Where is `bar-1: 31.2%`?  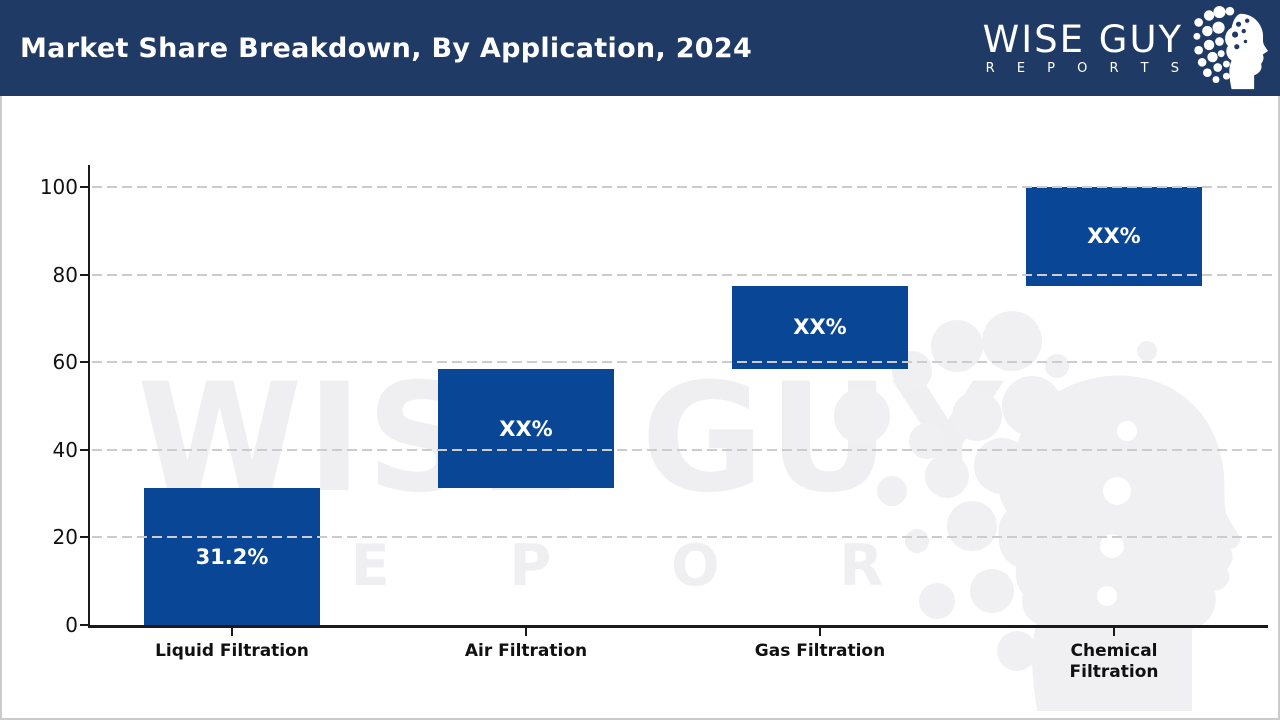
bar-1: 31.2% is located at coordinates (232, 556).